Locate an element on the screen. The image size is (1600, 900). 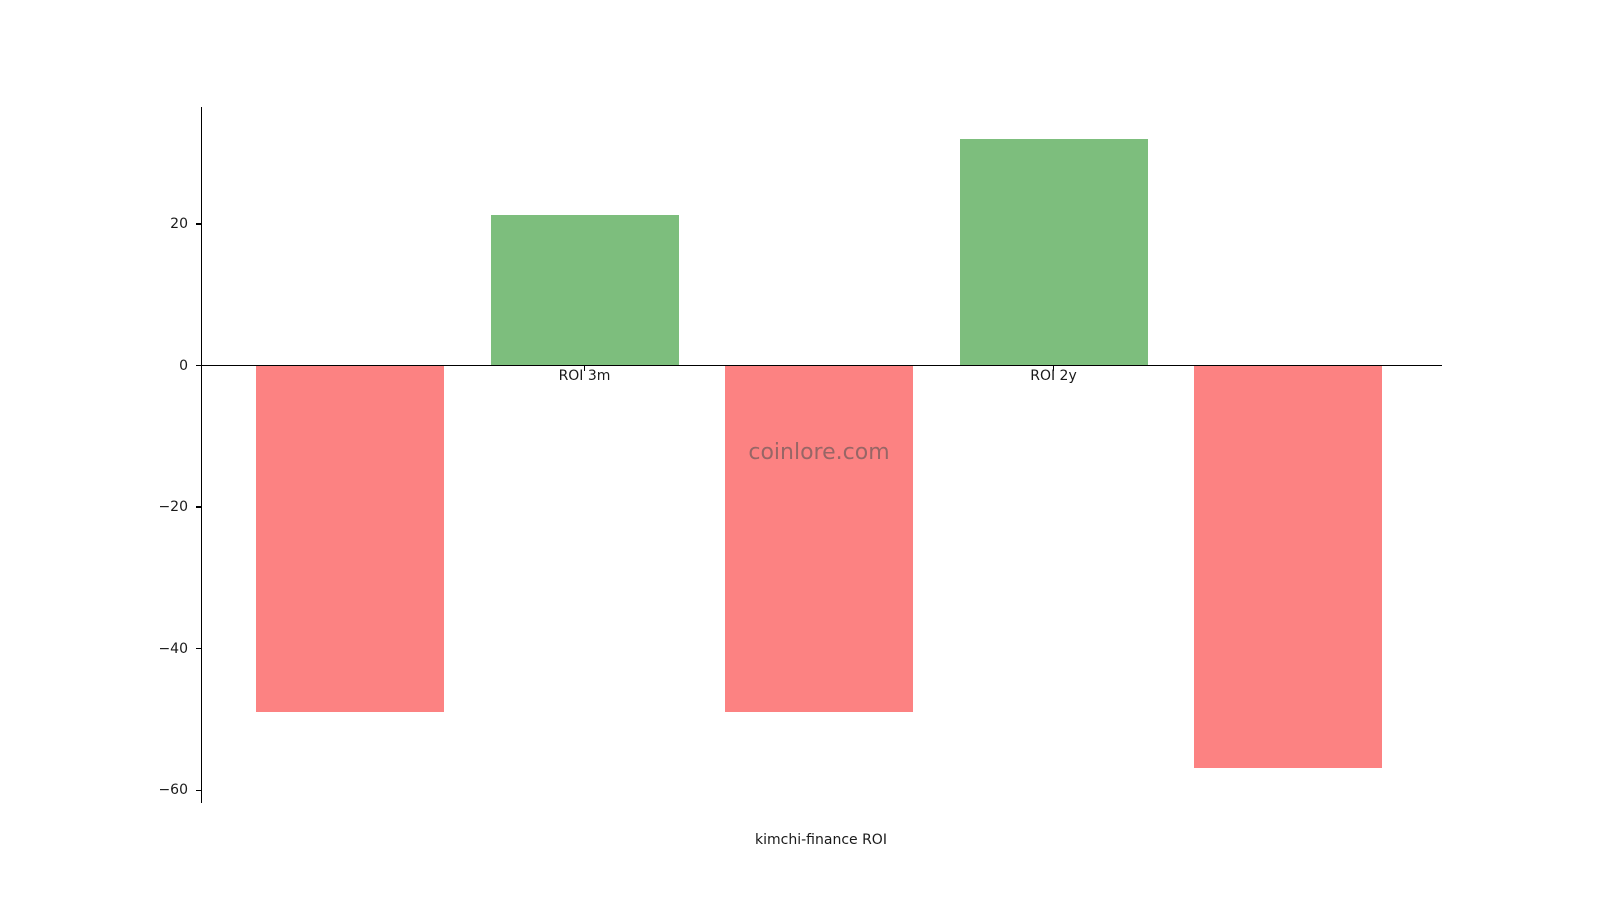
x-tick-label: ROI 2y is located at coordinates (1053, 376).